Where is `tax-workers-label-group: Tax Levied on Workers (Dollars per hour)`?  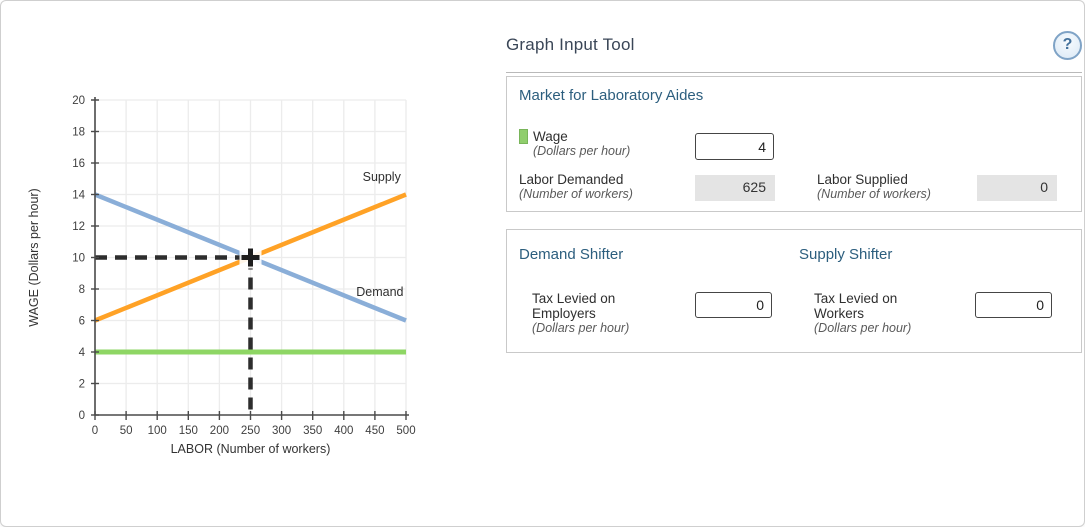 tax-workers-label-group: Tax Levied on Workers (Dollars per hour) is located at coordinates (876, 313).